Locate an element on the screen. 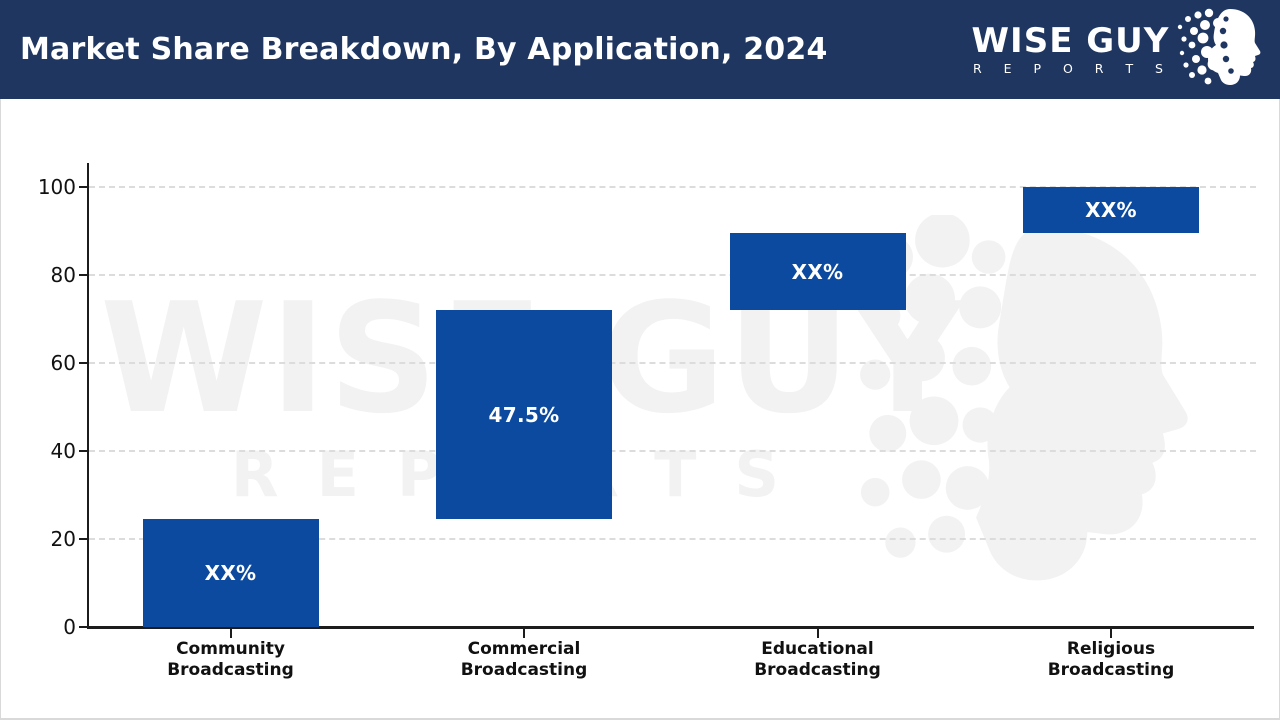  category-label-community-broadcasting: Community Broadcasting is located at coordinates (231, 660).